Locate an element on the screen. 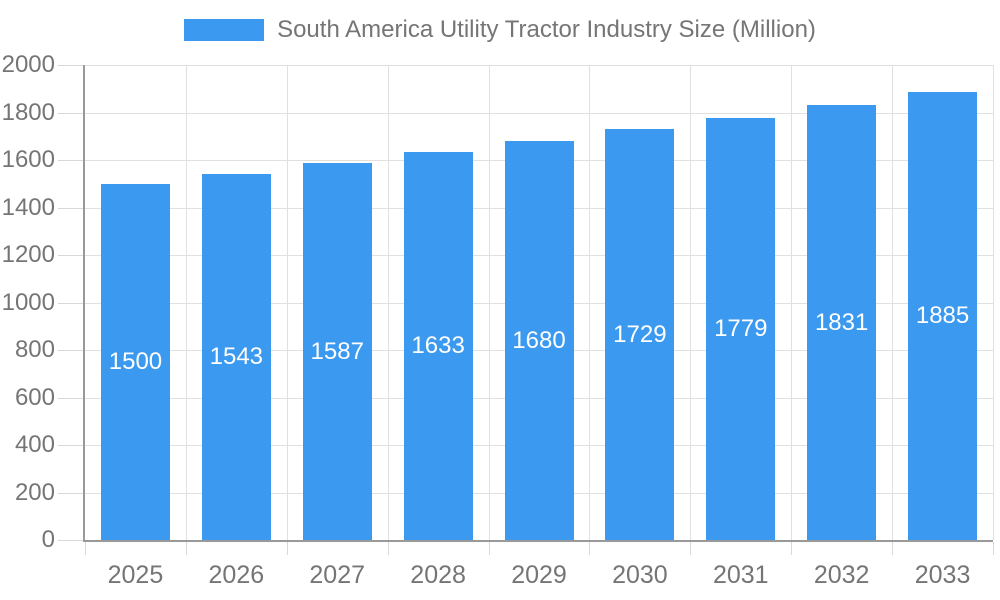 The height and width of the screenshot is (600, 1000). bar-value-label: 1831 is located at coordinates (841, 322).